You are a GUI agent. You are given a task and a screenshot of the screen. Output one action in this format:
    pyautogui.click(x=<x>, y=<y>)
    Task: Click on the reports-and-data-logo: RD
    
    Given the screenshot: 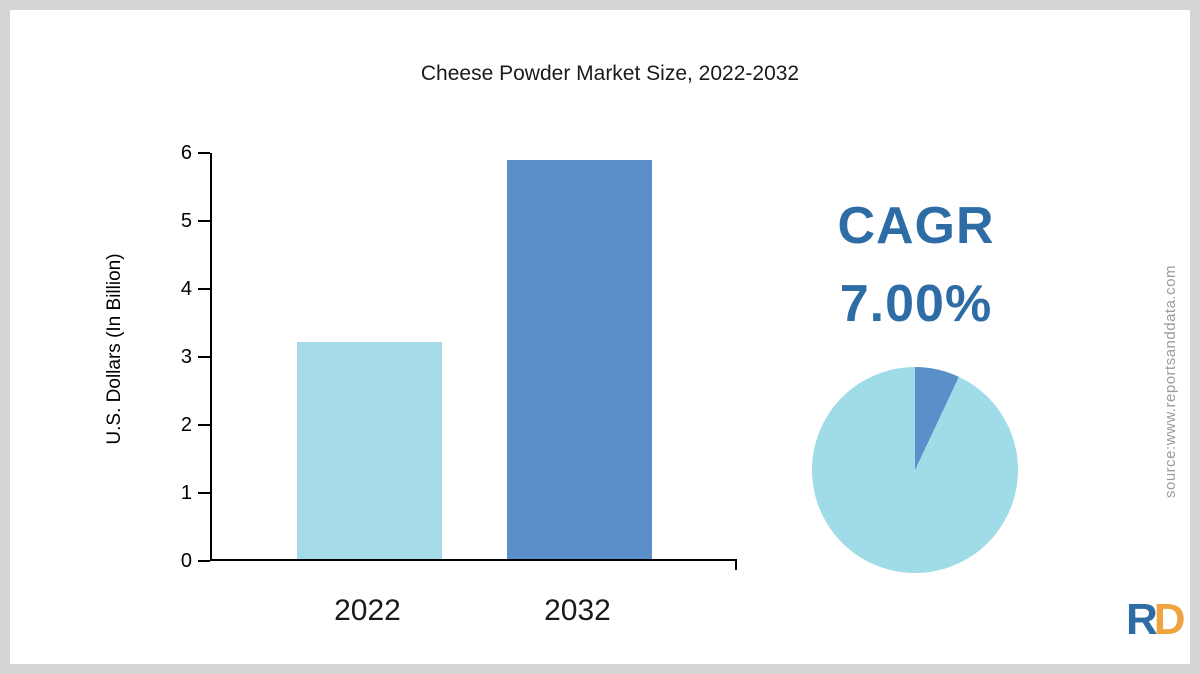 What is the action you would take?
    pyautogui.click(x=1156, y=620)
    